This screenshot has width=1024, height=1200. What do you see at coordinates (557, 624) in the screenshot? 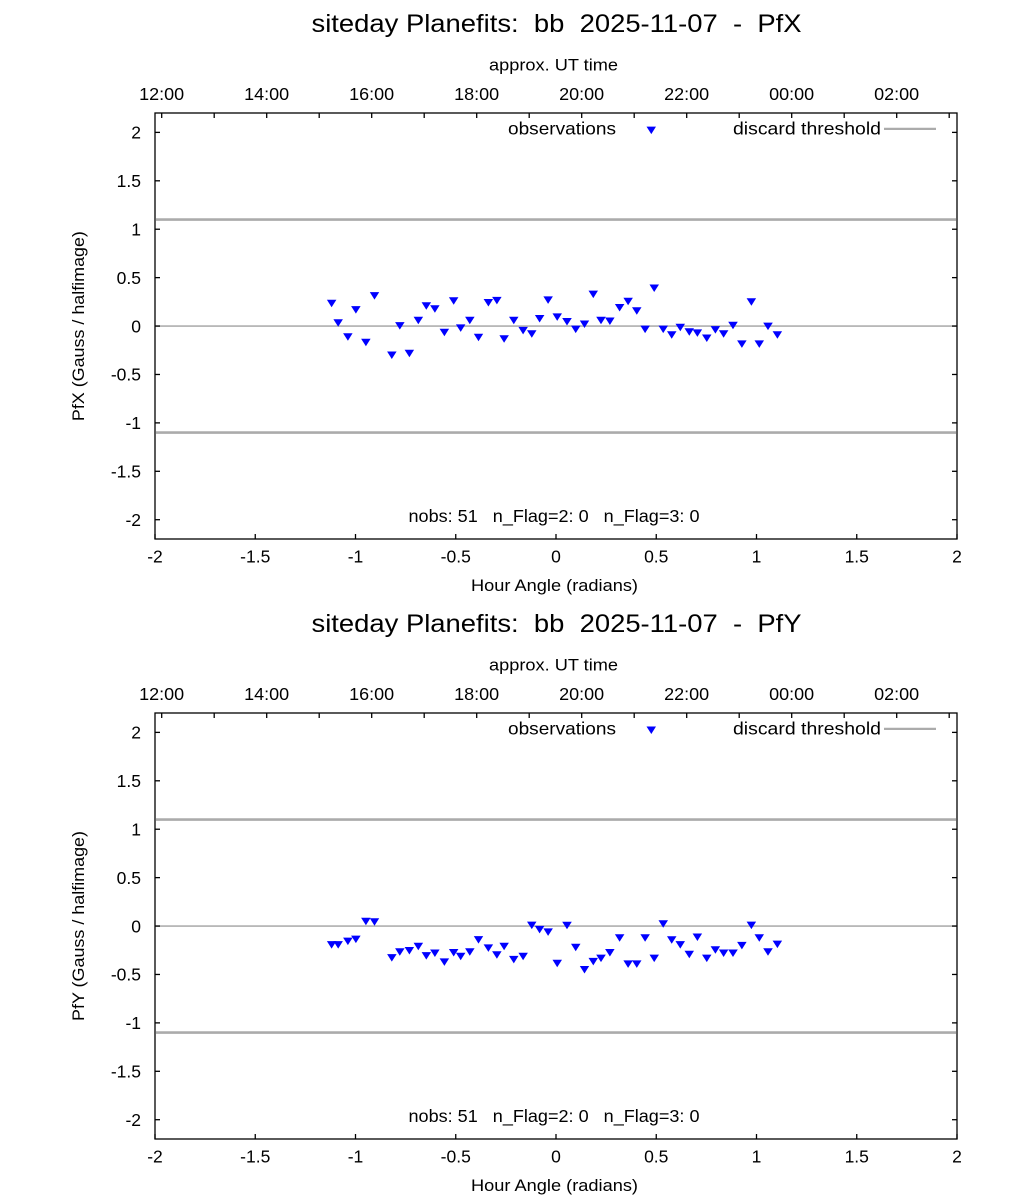
I see `svg-text:siteday Planefits: bb 2025-1: siteday Planefits: bb 2025-11-07 - PfY` at bounding box center [557, 624].